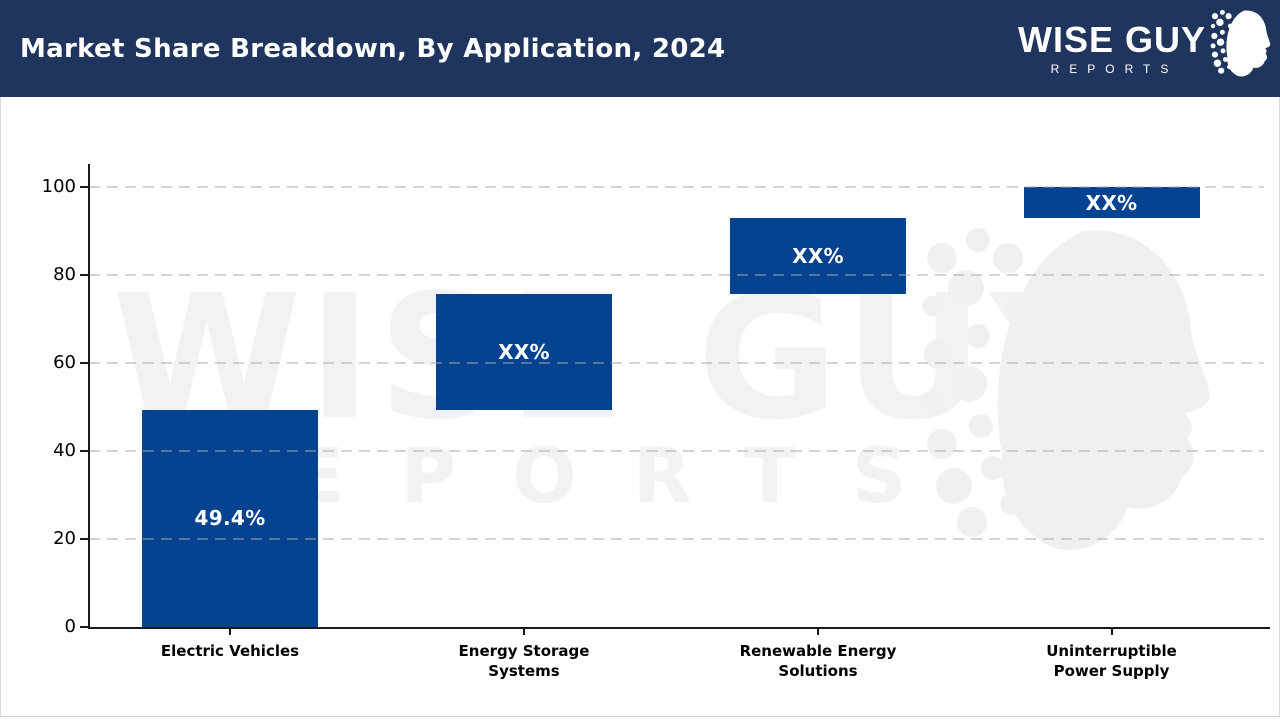  I want to click on content-border-left, so click(0, 407).